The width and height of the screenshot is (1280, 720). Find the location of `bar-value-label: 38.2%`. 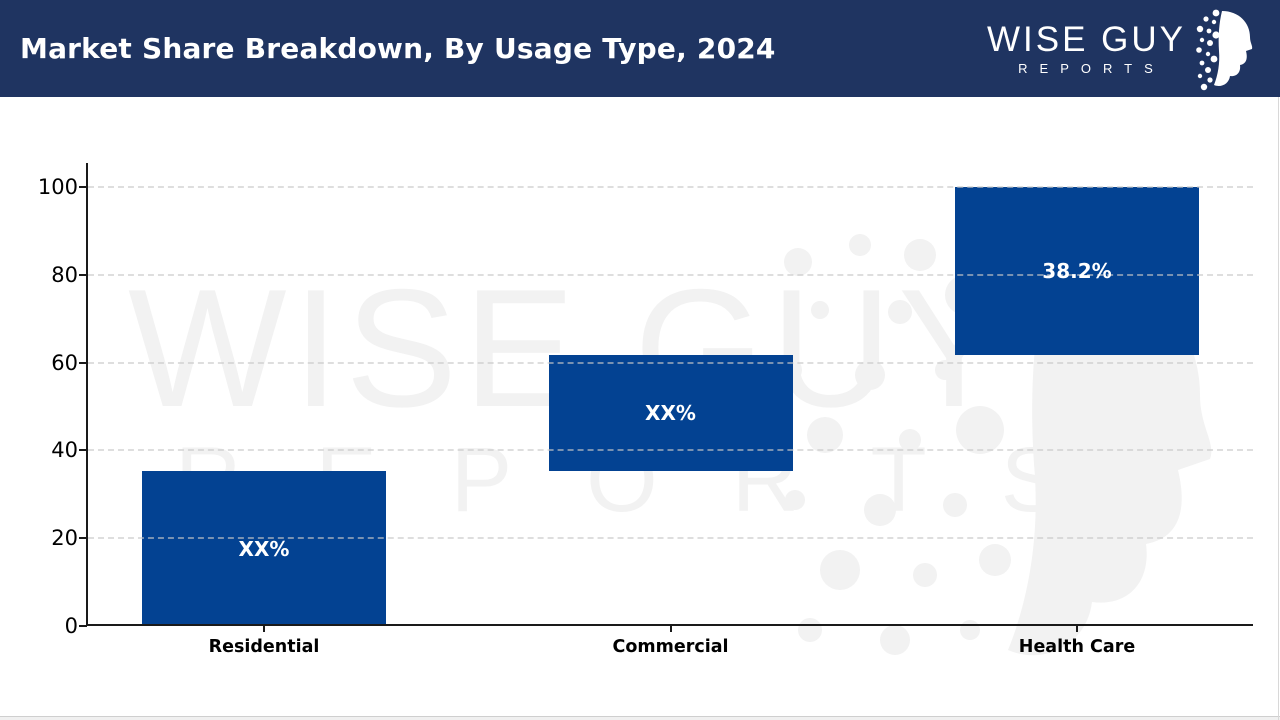

bar-value-label: 38.2% is located at coordinates (1077, 270).